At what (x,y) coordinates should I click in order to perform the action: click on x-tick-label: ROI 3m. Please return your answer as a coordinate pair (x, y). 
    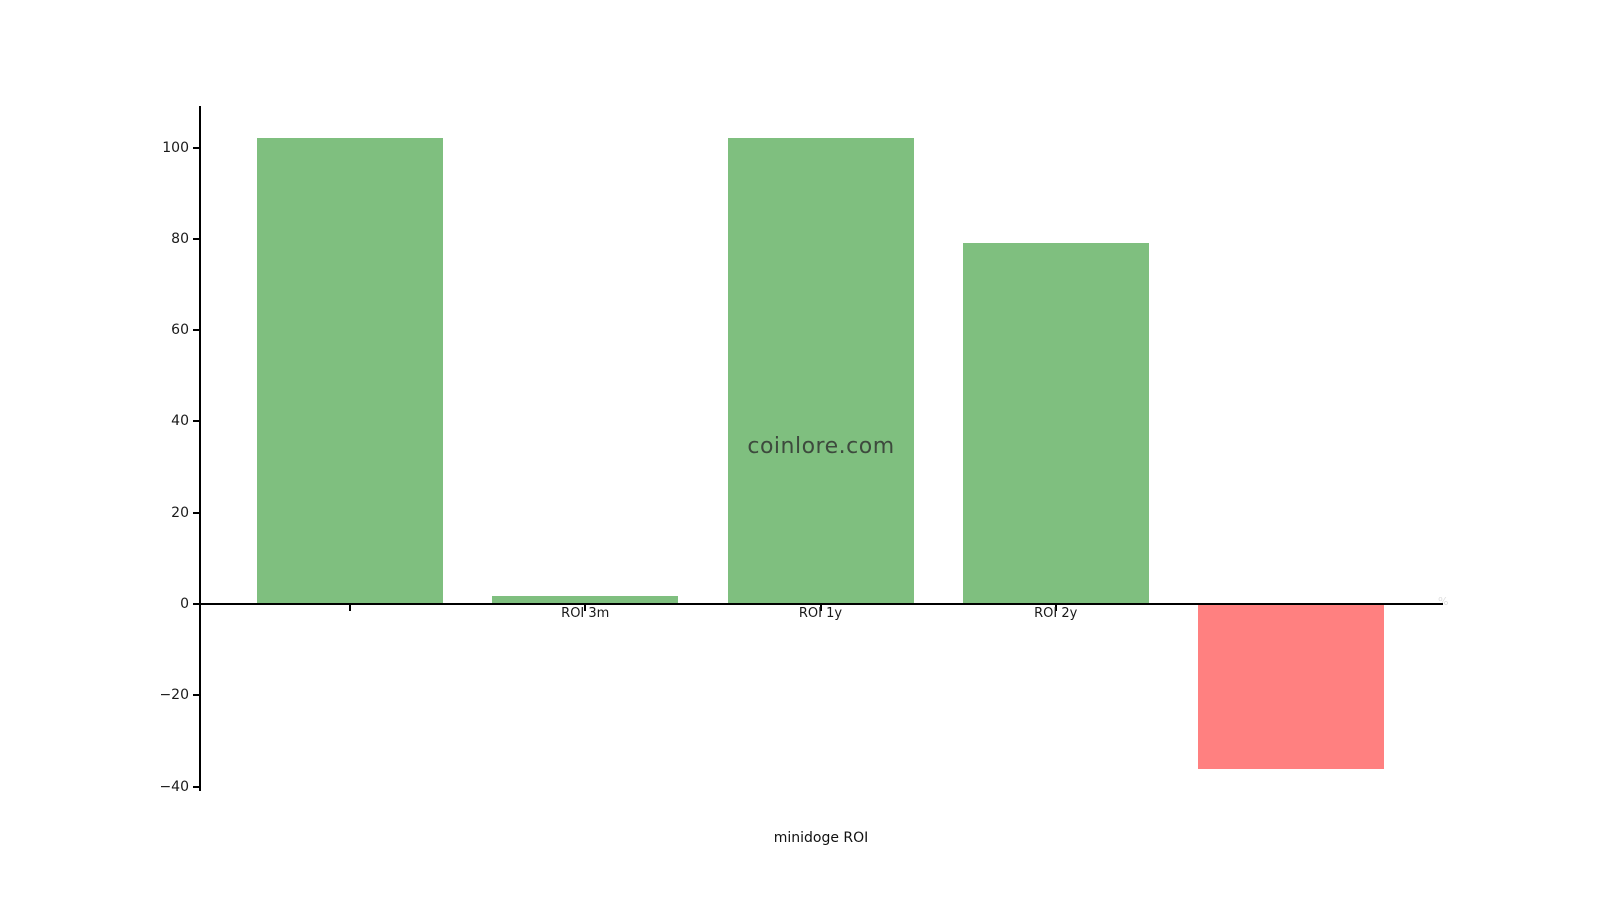
    Looking at the image, I should click on (585, 613).